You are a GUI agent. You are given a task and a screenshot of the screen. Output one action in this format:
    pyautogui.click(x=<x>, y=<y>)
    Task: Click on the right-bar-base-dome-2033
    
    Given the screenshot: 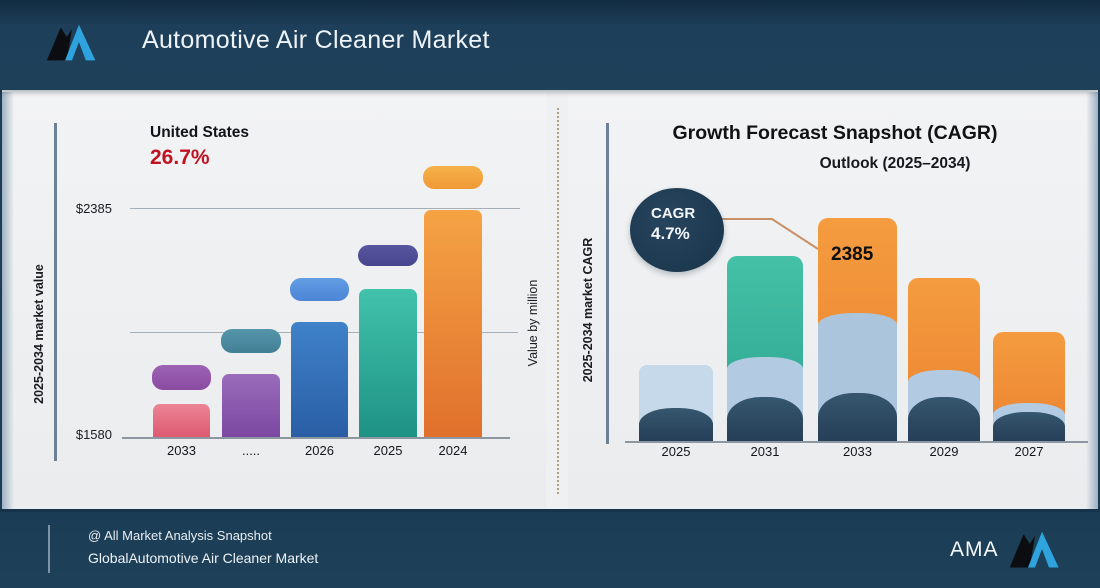 What is the action you would take?
    pyautogui.click(x=857, y=417)
    